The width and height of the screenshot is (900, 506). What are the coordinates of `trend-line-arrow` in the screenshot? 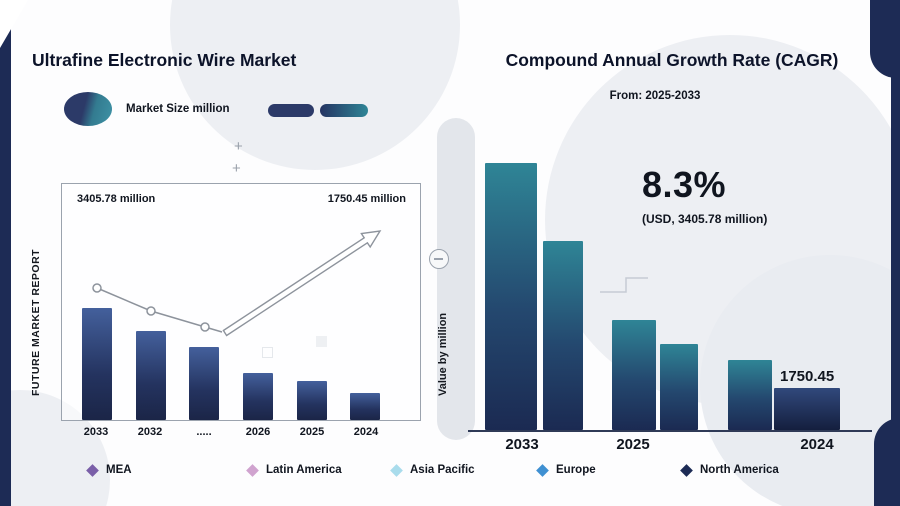 It's located at (237, 283).